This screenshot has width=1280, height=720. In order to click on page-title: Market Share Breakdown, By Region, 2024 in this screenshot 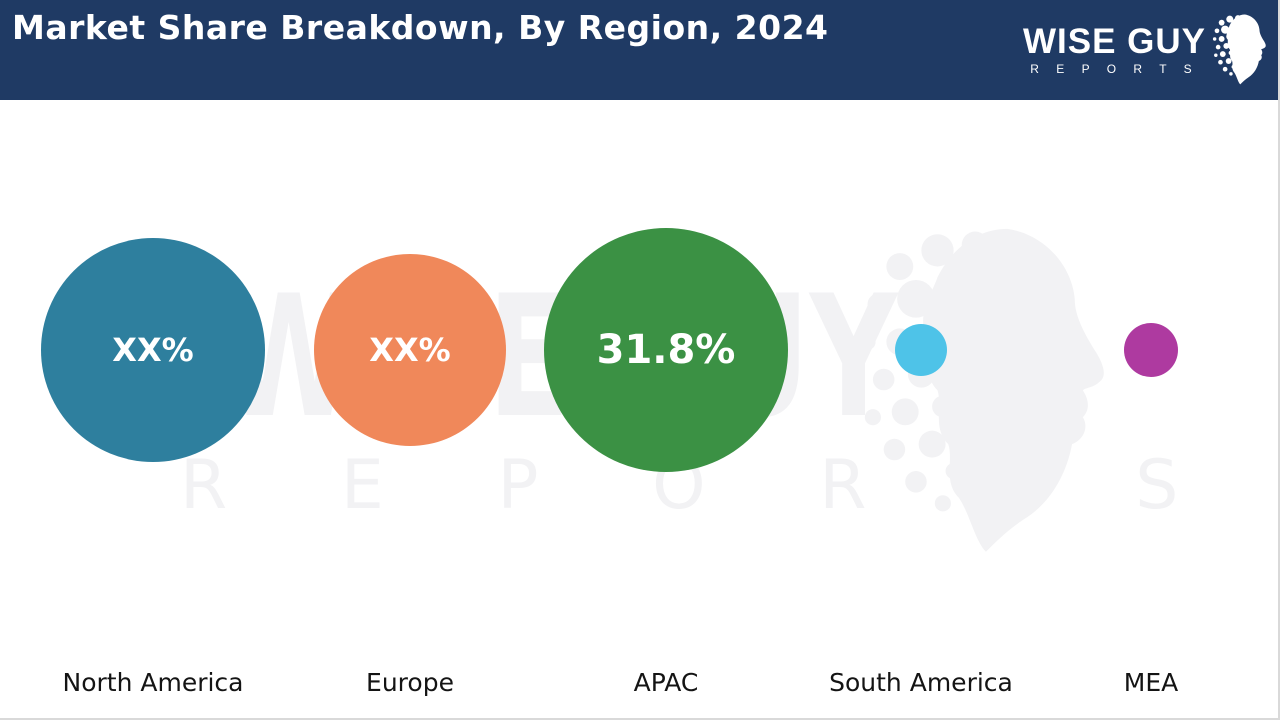, I will do `click(420, 27)`.